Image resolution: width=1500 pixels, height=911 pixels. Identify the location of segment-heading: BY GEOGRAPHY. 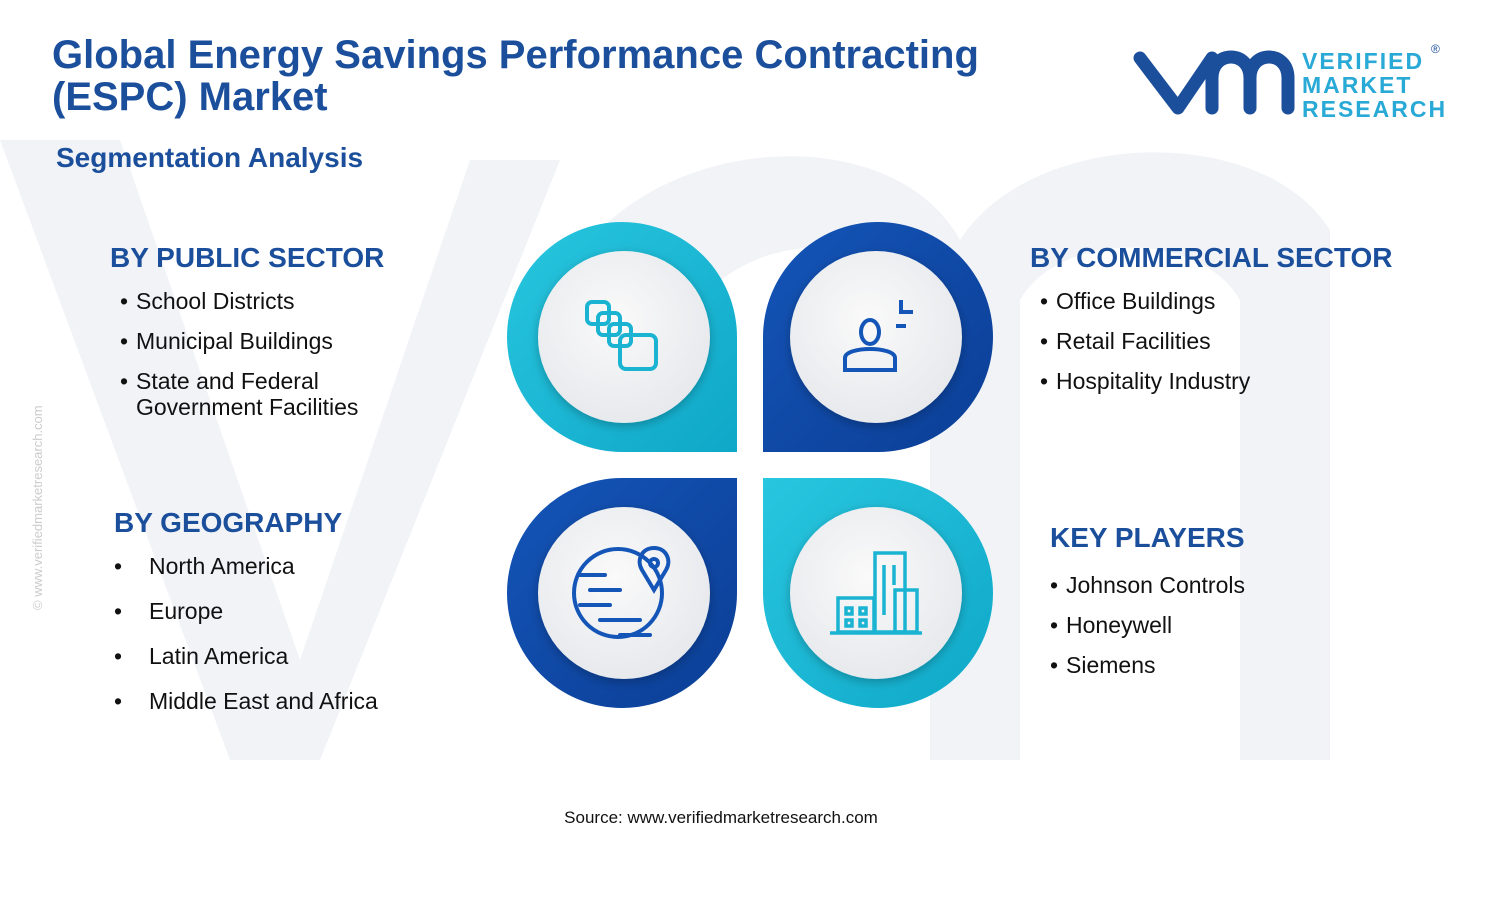
(228, 522).